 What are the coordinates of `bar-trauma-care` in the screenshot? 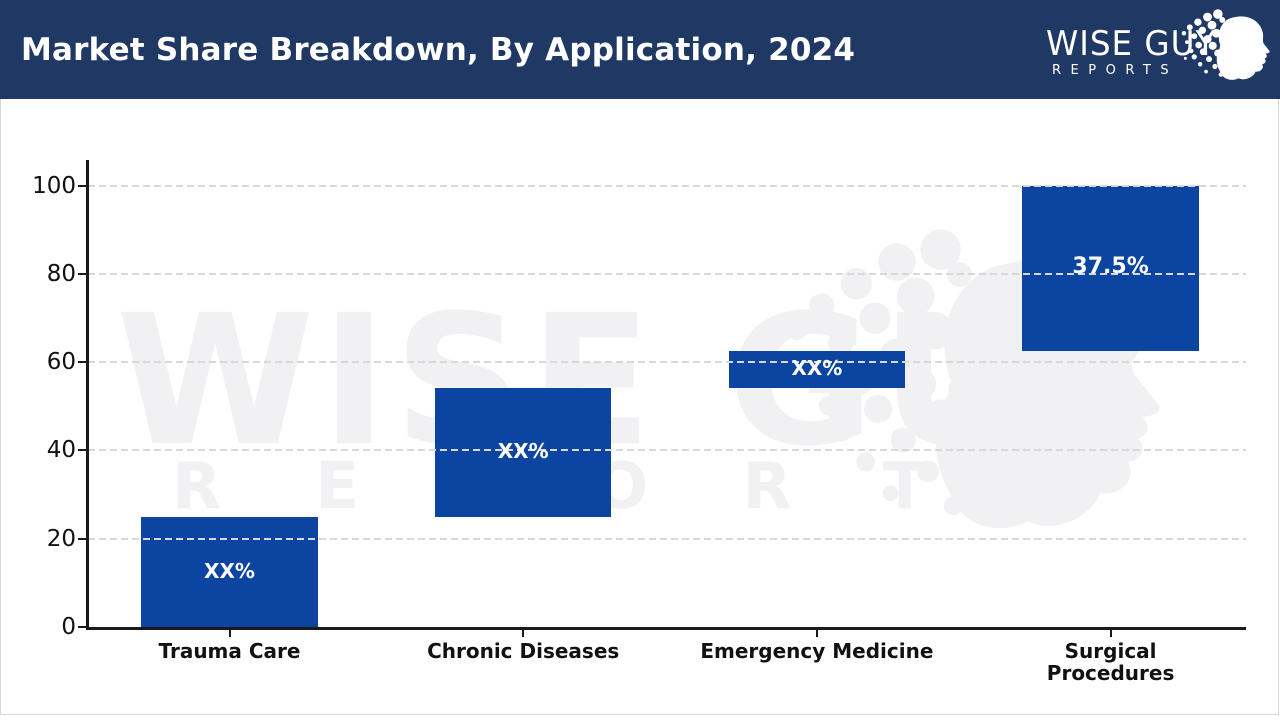 It's located at (229, 571).